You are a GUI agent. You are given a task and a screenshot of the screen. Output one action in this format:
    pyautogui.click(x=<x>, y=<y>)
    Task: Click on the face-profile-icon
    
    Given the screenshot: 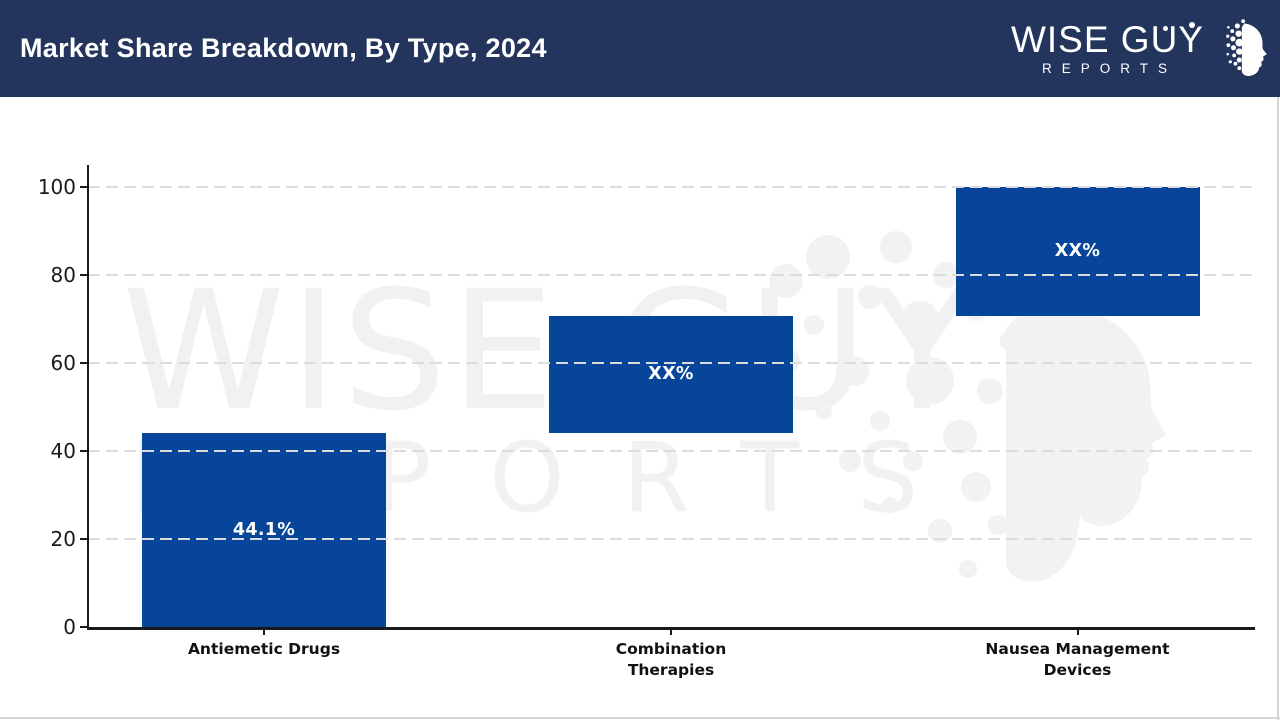 What is the action you would take?
    pyautogui.click(x=1246, y=47)
    